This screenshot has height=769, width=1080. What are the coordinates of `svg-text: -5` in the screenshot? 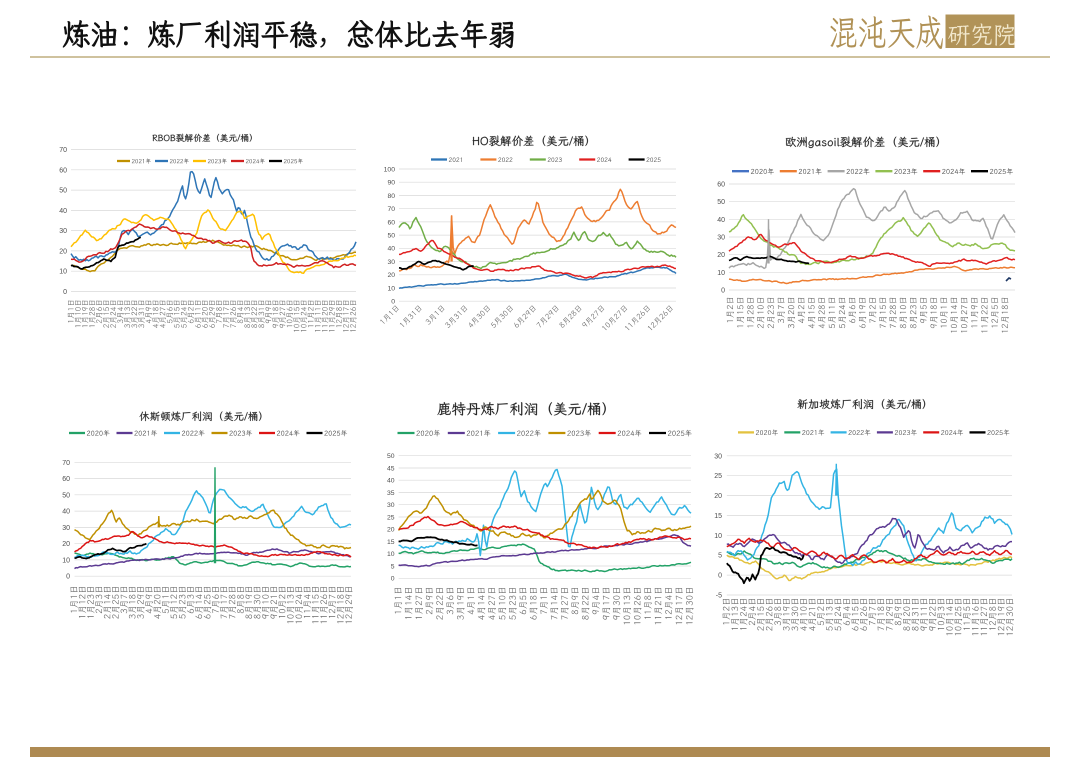 It's located at (719, 596).